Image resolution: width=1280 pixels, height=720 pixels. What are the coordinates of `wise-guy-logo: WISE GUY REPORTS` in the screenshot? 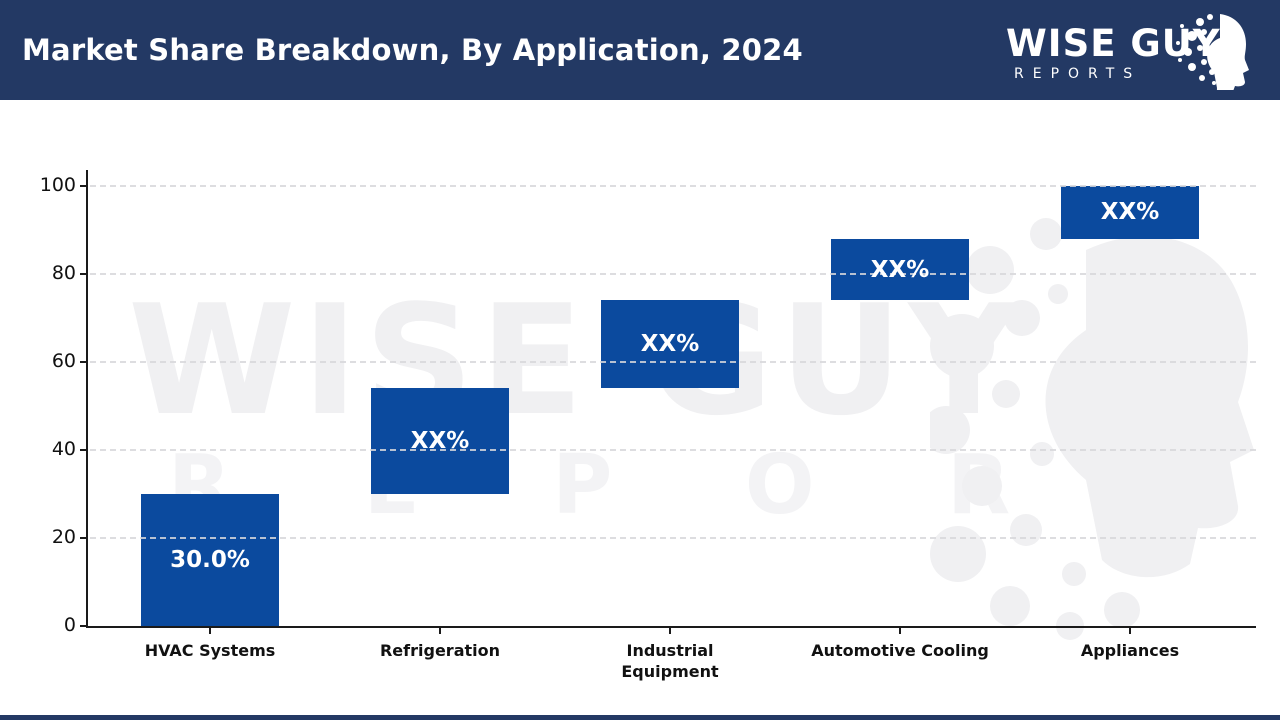 It's located at (1129, 50).